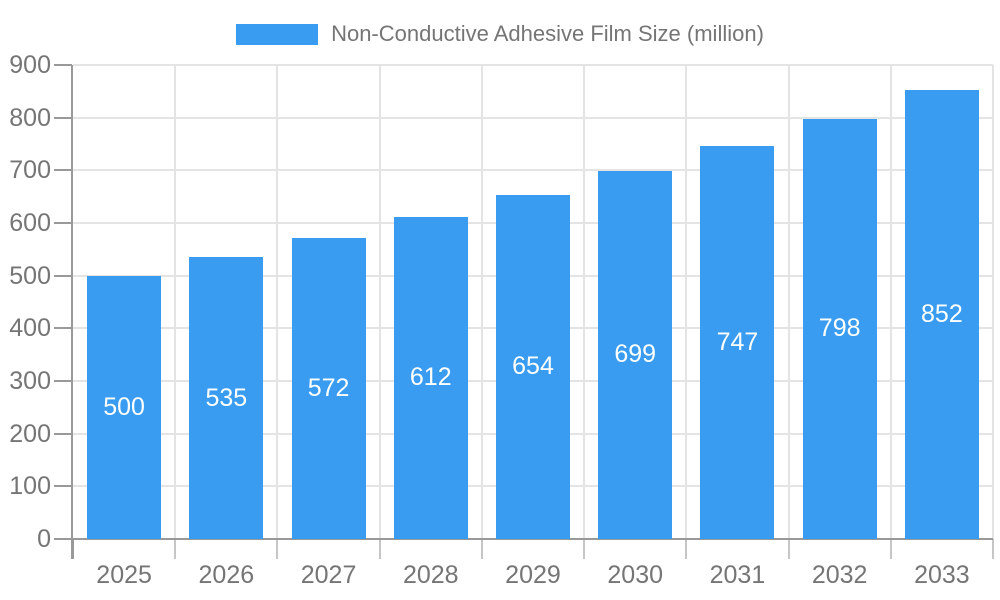 The height and width of the screenshot is (600, 1000). I want to click on bar-value-label: 798, so click(839, 328).